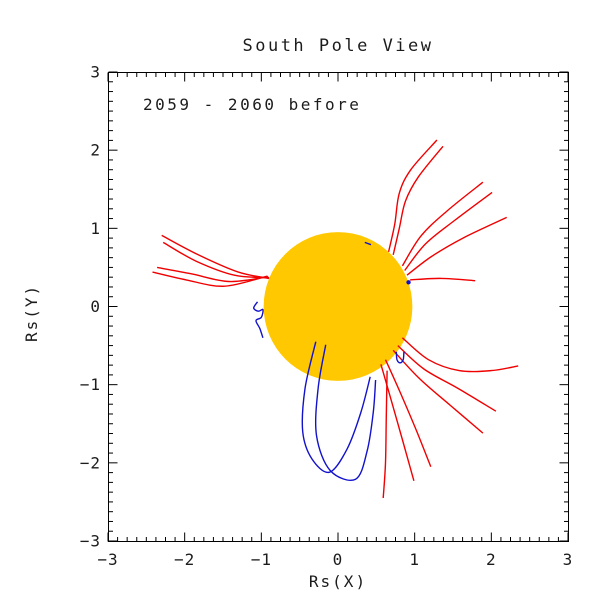 Image resolution: width=600 pixels, height=600 pixels. Describe the element at coordinates (261, 559) in the screenshot. I see `x-tick-label: −1` at that location.